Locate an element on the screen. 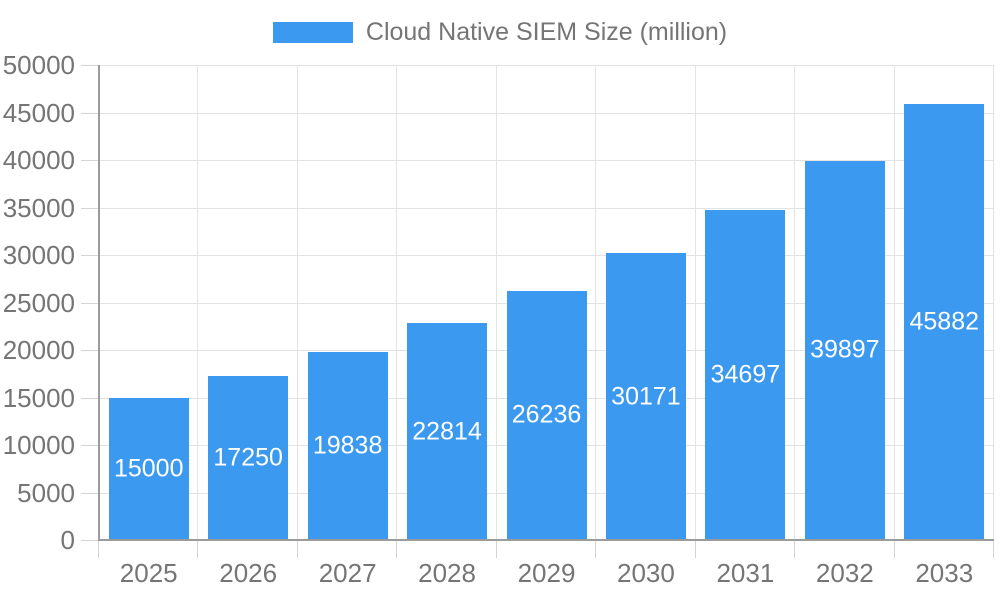 The width and height of the screenshot is (1000, 600). bar-value-label: 26236 is located at coordinates (546, 414).